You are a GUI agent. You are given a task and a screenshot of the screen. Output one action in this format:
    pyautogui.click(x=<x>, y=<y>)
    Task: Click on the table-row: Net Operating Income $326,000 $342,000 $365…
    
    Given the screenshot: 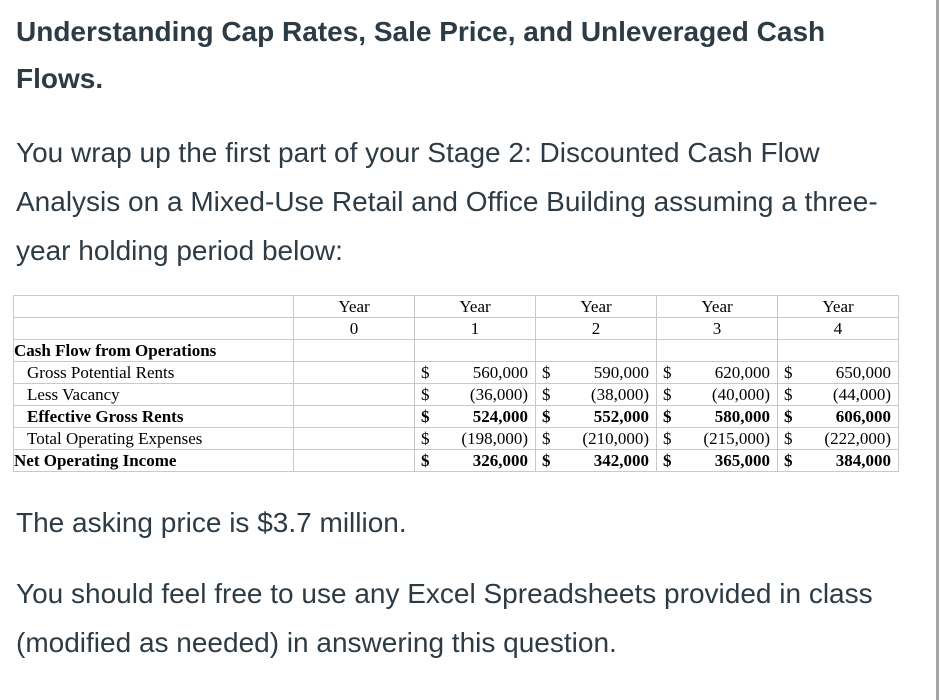 What is the action you would take?
    pyautogui.click(x=456, y=460)
    